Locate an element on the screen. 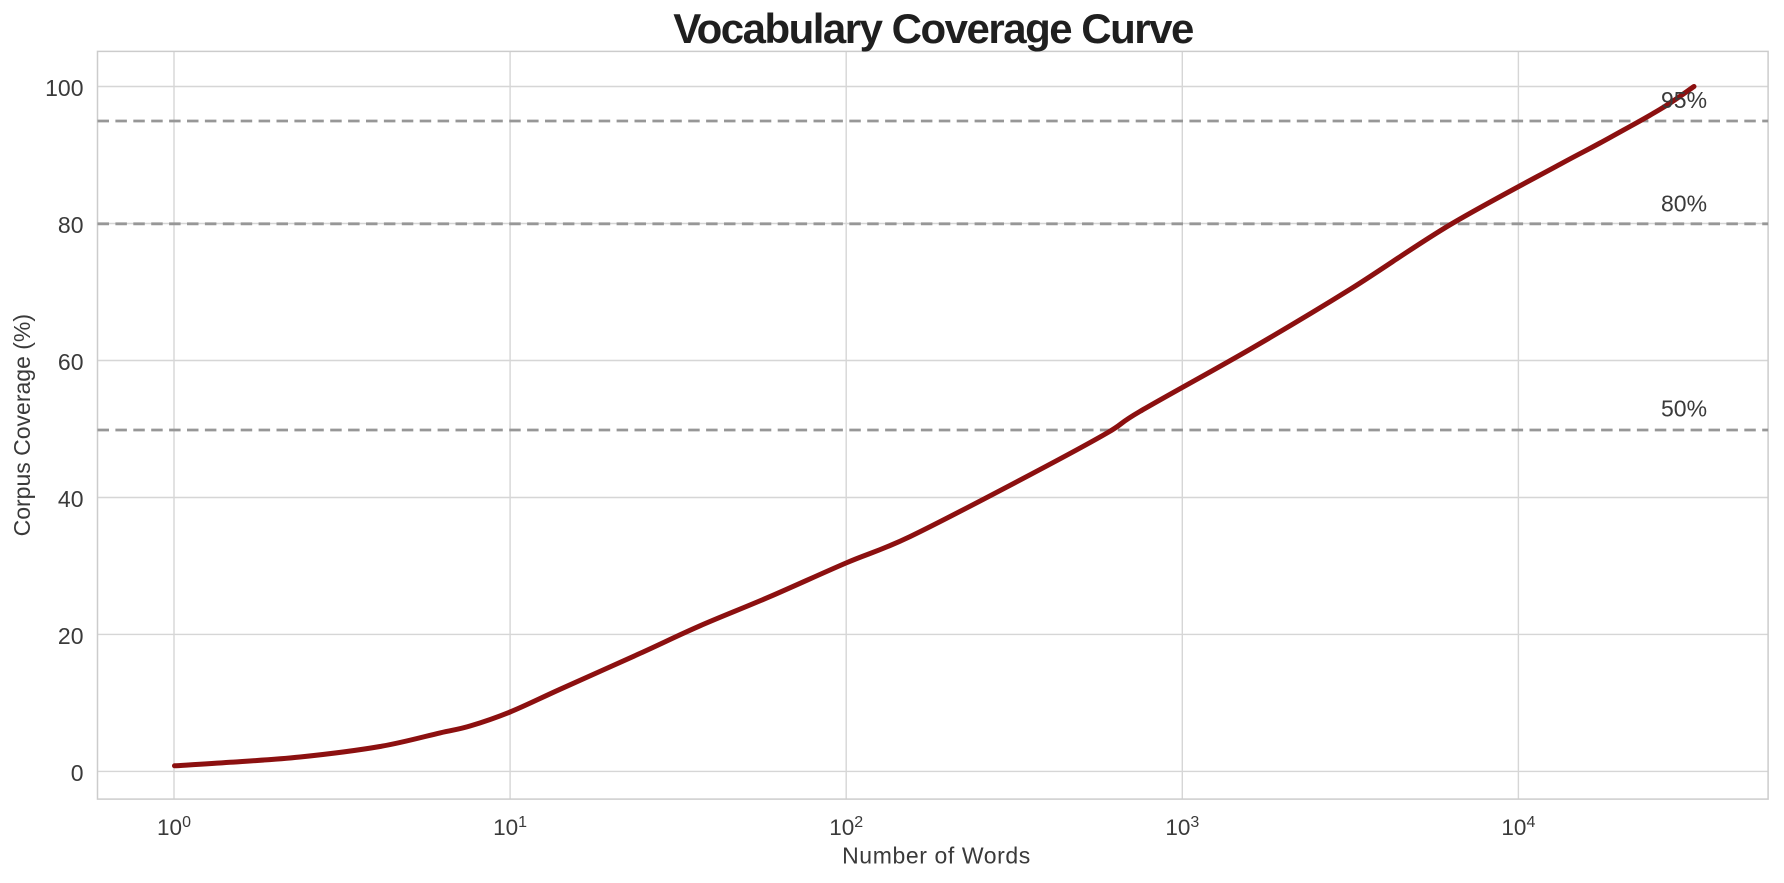  svg-text: Vocabulary Coverage Curve is located at coordinates (933, 28).